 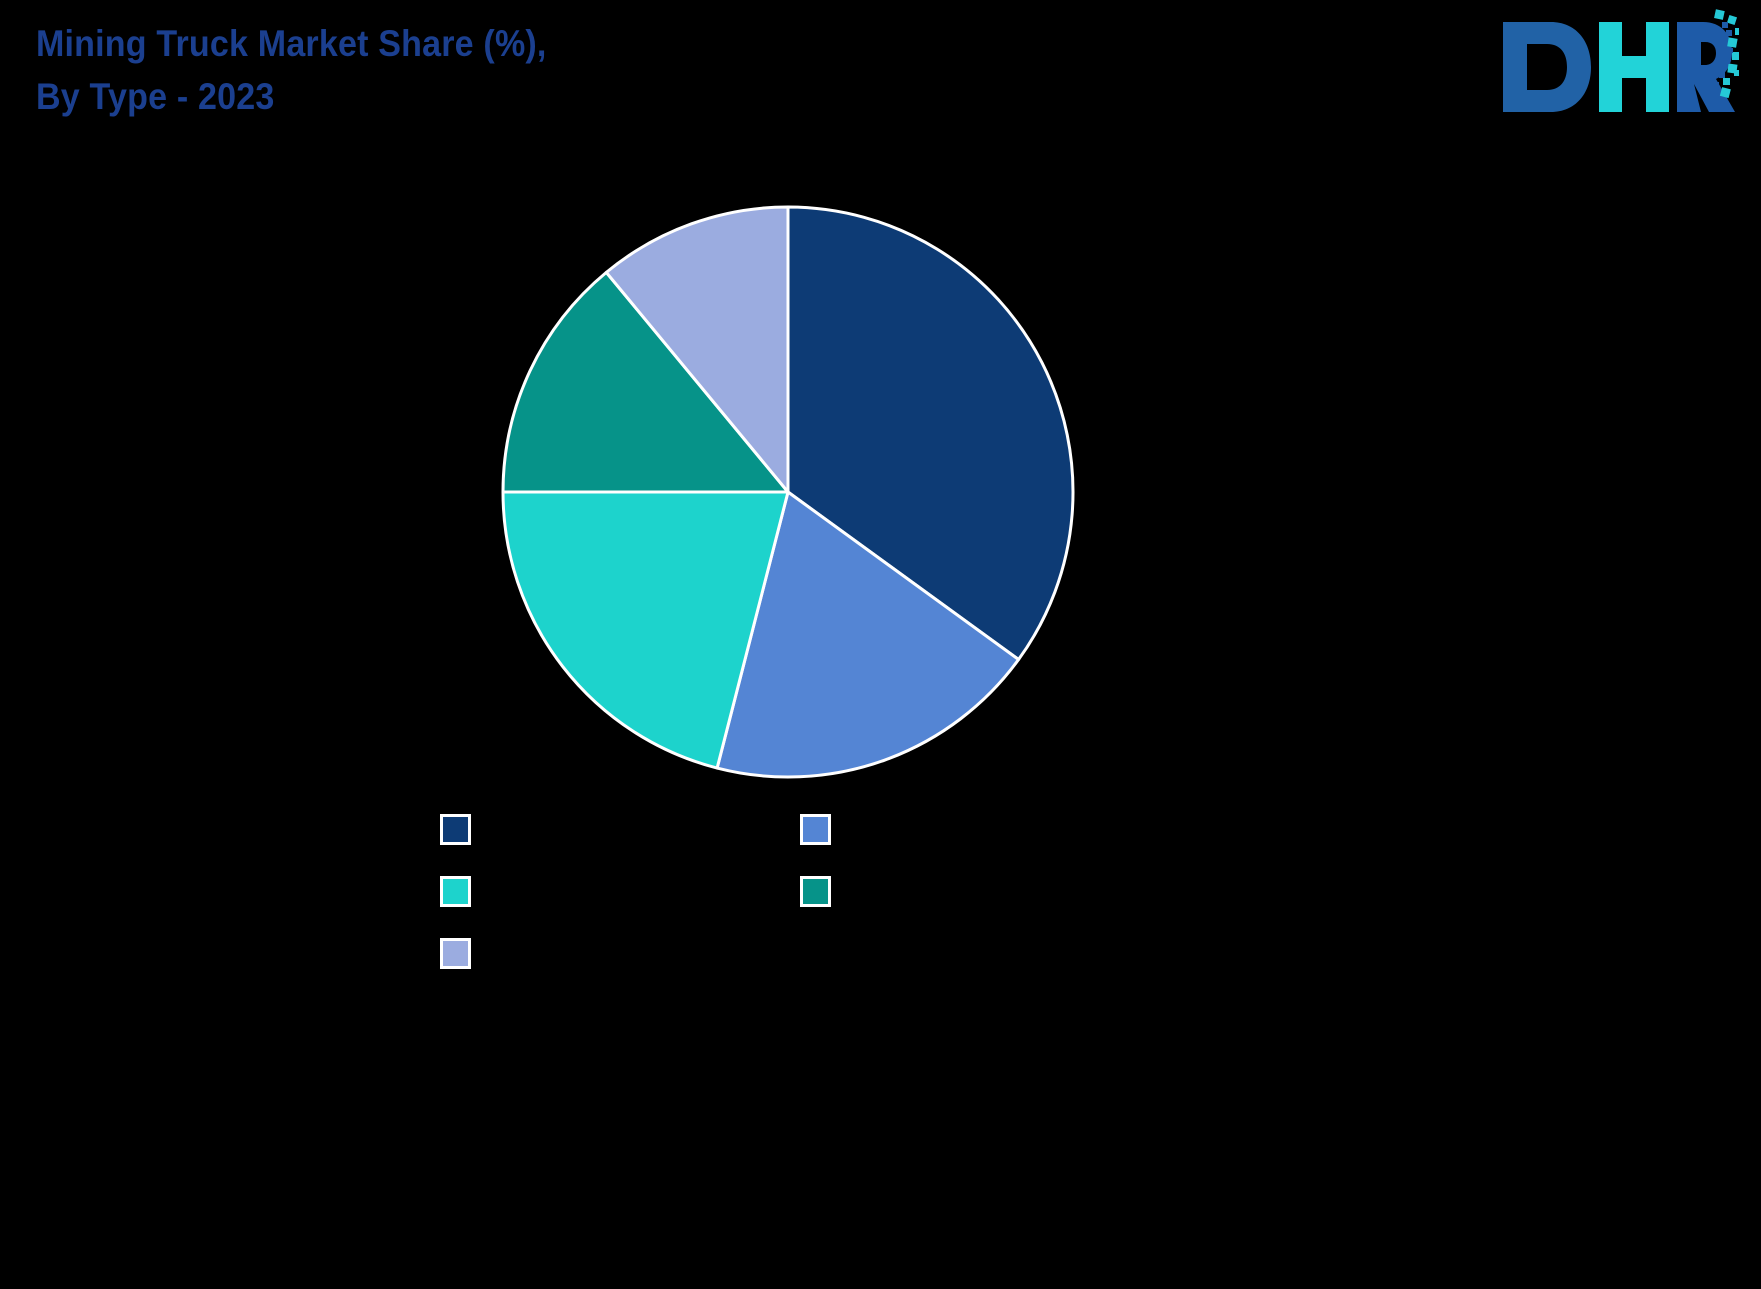 I want to click on legend-item: Others, so click(x=620, y=952).